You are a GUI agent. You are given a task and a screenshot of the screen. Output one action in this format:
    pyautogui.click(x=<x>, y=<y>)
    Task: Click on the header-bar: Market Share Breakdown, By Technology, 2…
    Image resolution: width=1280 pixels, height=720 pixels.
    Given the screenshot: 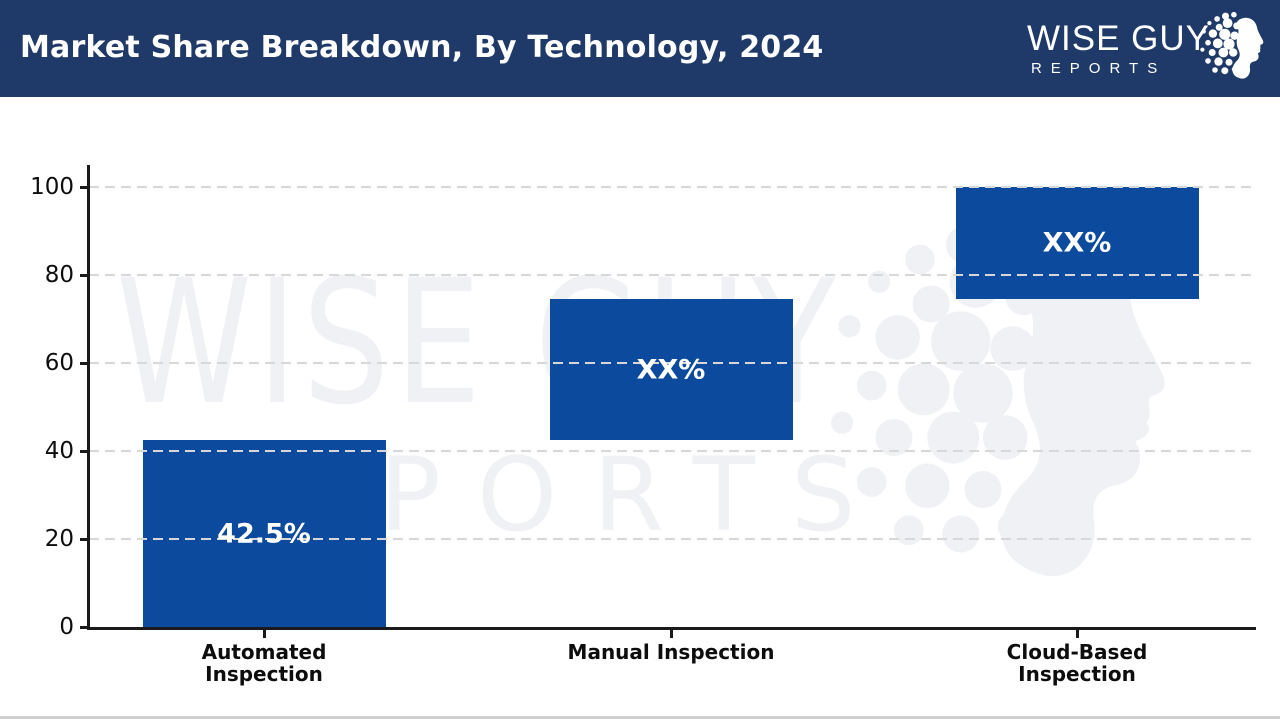 What is the action you would take?
    pyautogui.click(x=640, y=48)
    